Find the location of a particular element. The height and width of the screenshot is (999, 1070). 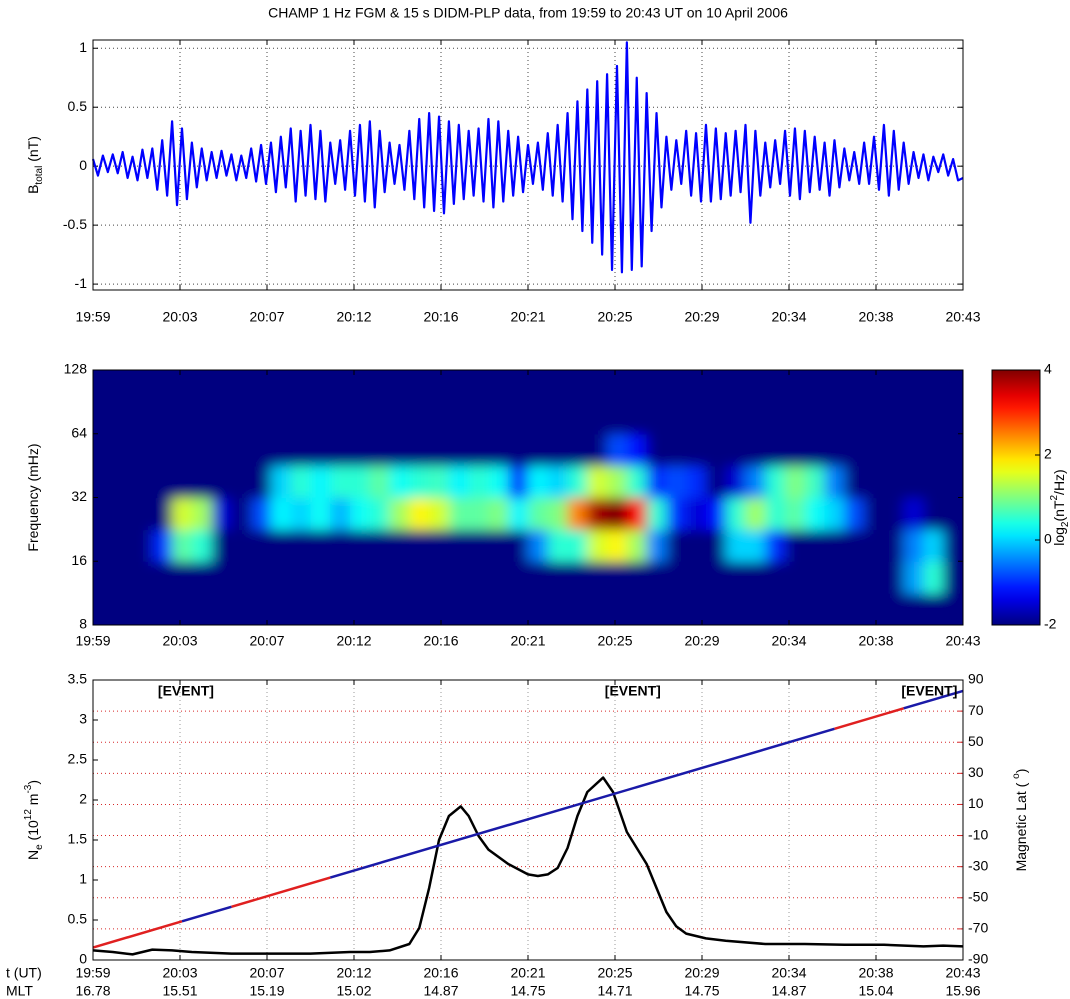

label-part: Frequency (mHz) is located at coordinates (33, 497).